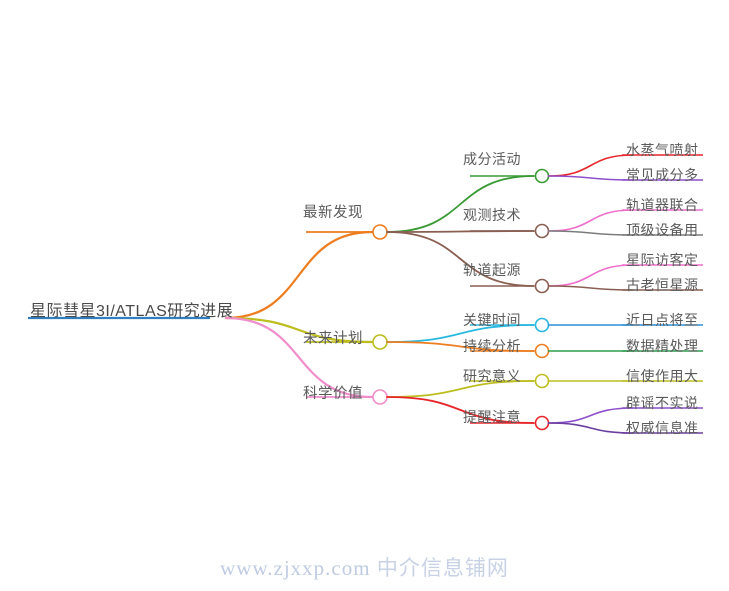 This screenshot has height=591, width=729. Describe the element at coordinates (662, 230) in the screenshot. I see `leaf-1-2-2: 顶级设备用` at that location.